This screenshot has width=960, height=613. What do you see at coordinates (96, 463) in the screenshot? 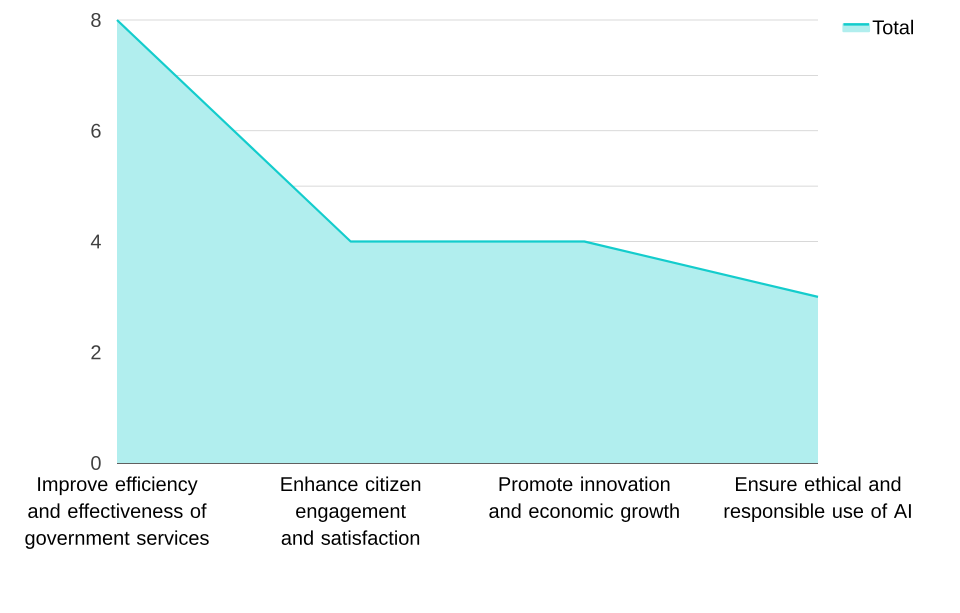
I see `y-tick-label: 0` at bounding box center [96, 463].